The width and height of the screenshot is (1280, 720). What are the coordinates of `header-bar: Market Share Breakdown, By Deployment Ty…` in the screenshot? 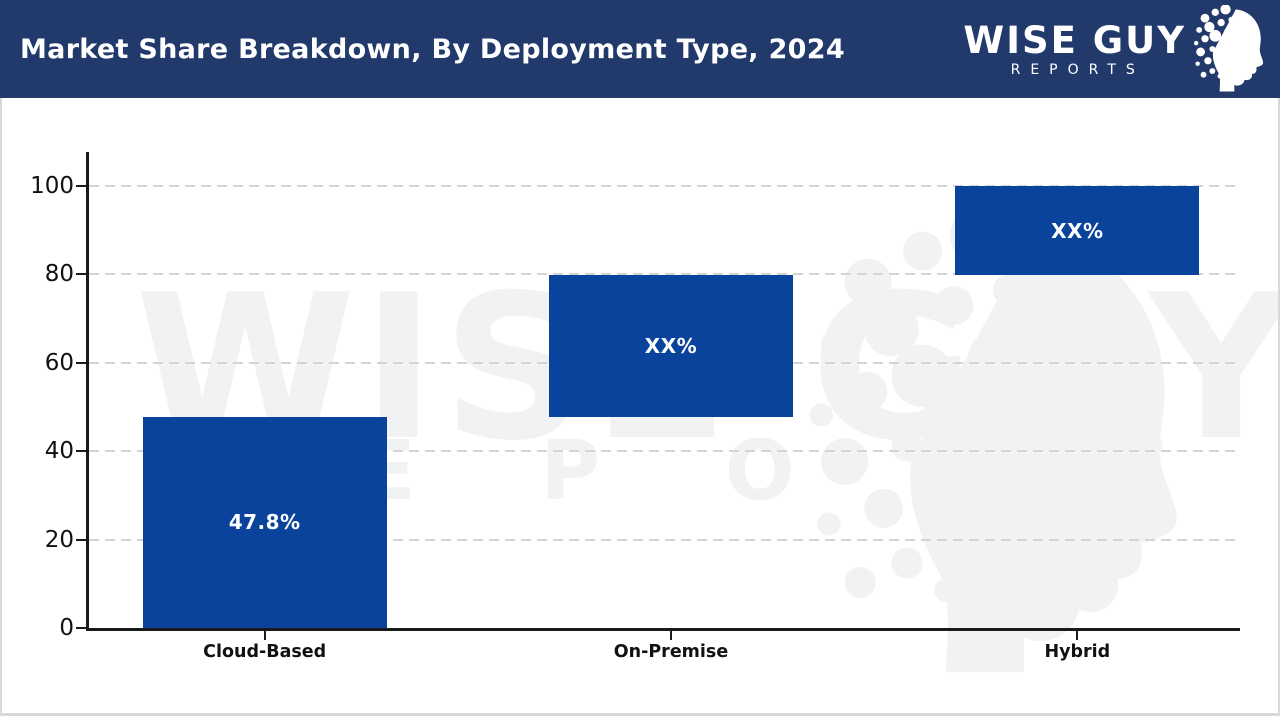 It's located at (640, 49).